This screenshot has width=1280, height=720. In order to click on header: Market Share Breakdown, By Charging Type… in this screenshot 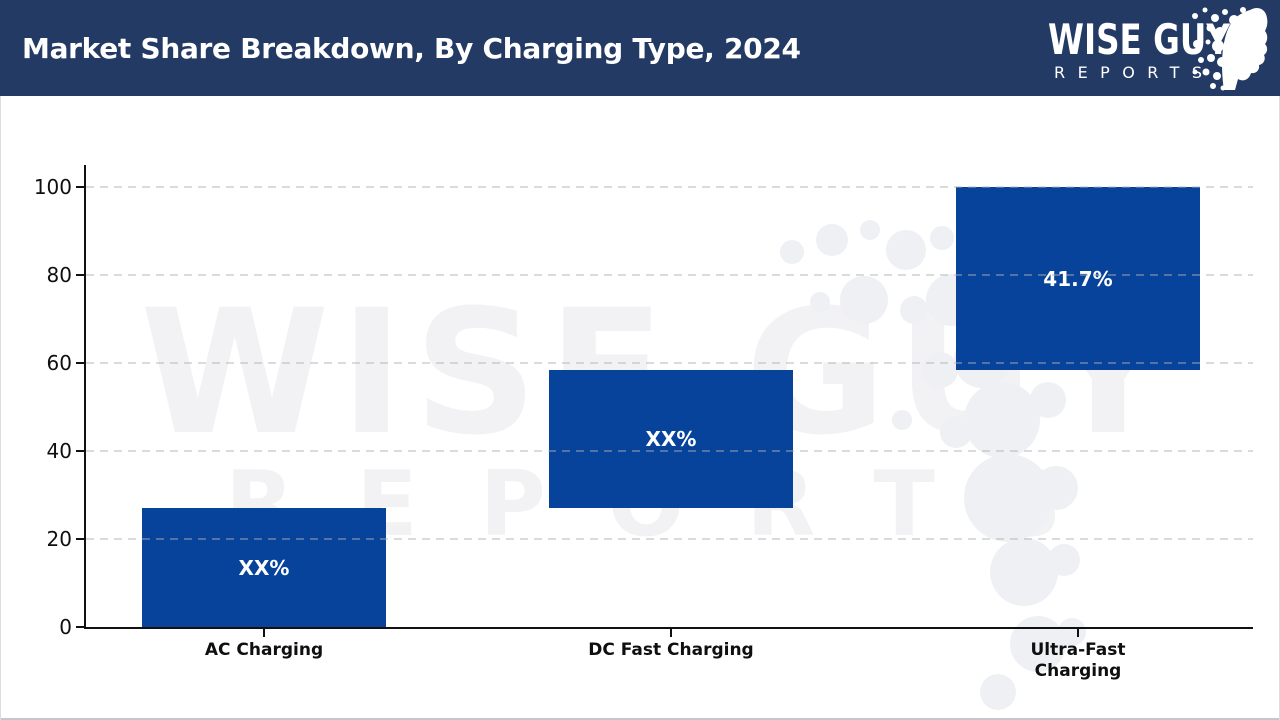, I will do `click(640, 48)`.